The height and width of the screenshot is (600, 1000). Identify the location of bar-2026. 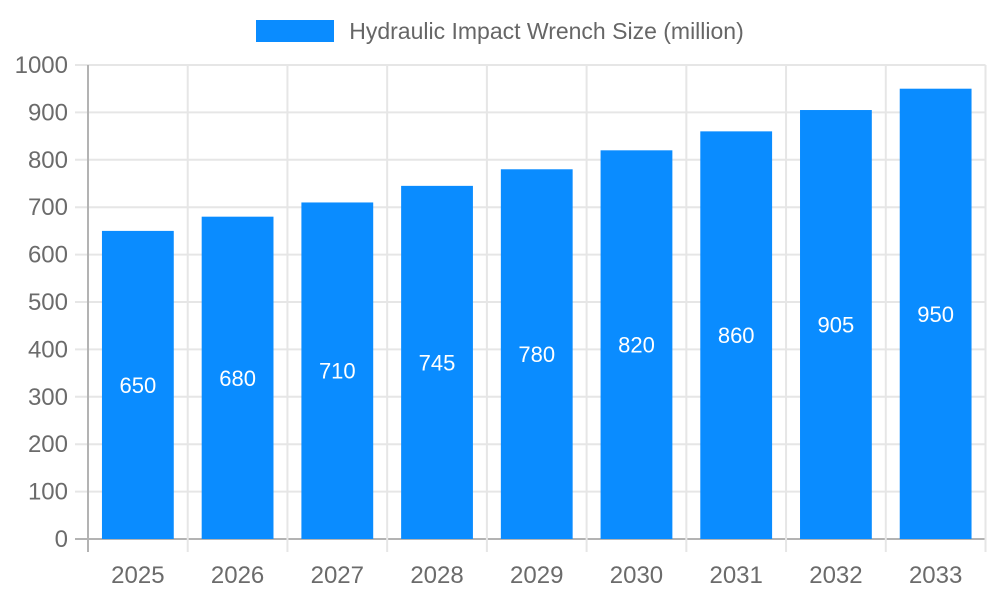
(237, 377).